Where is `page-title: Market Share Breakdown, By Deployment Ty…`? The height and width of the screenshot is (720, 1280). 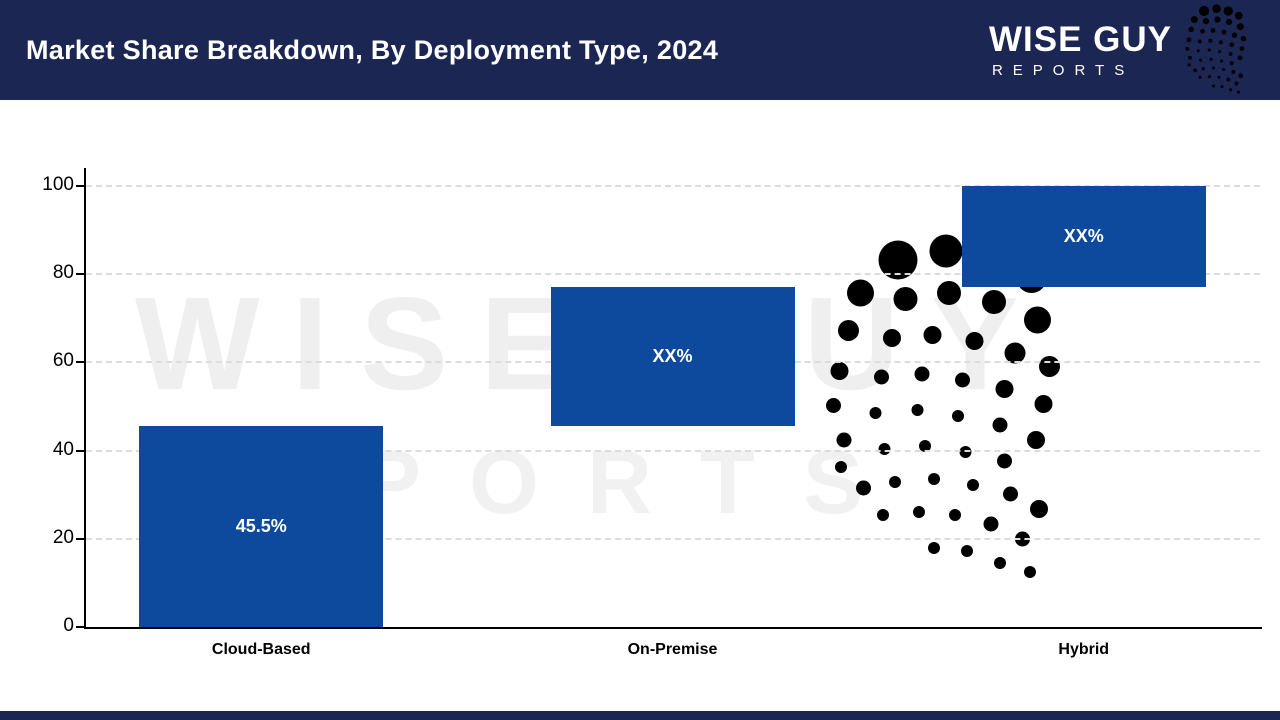
page-title: Market Share Breakdown, By Deployment Ty… is located at coordinates (372, 49).